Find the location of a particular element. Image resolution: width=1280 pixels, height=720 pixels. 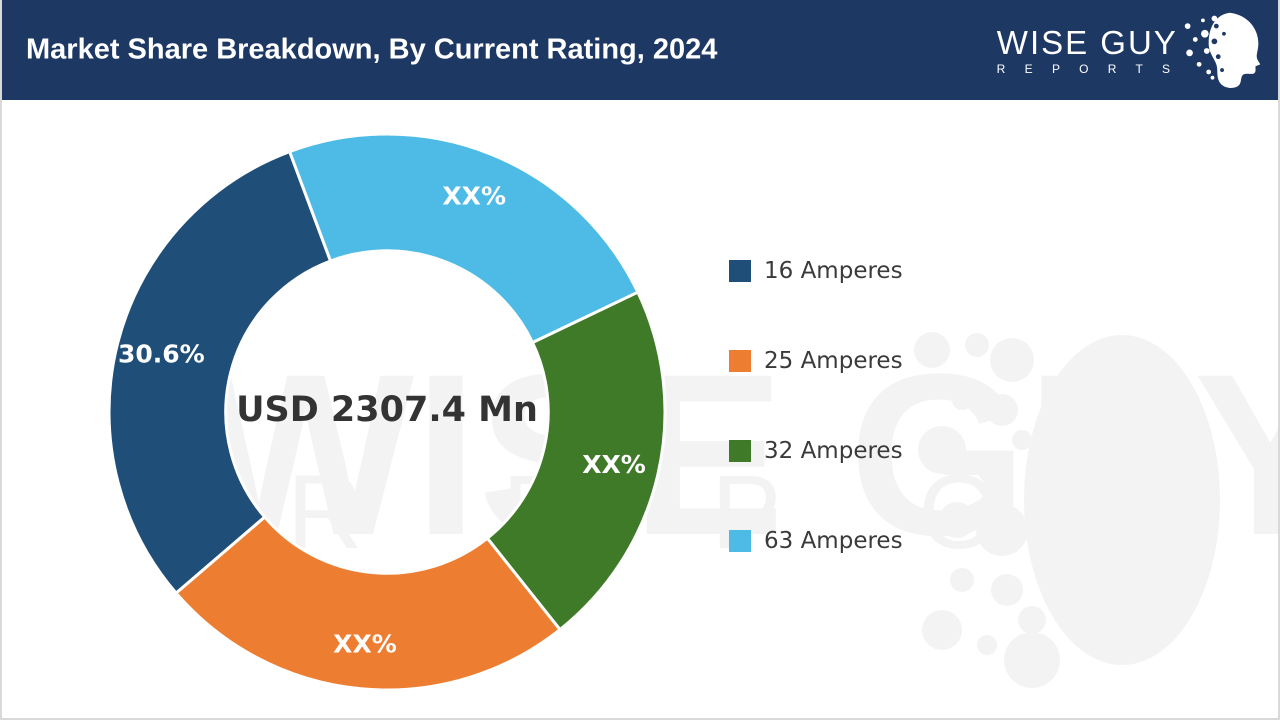

legend-label: 63 Amperes is located at coordinates (833, 541).